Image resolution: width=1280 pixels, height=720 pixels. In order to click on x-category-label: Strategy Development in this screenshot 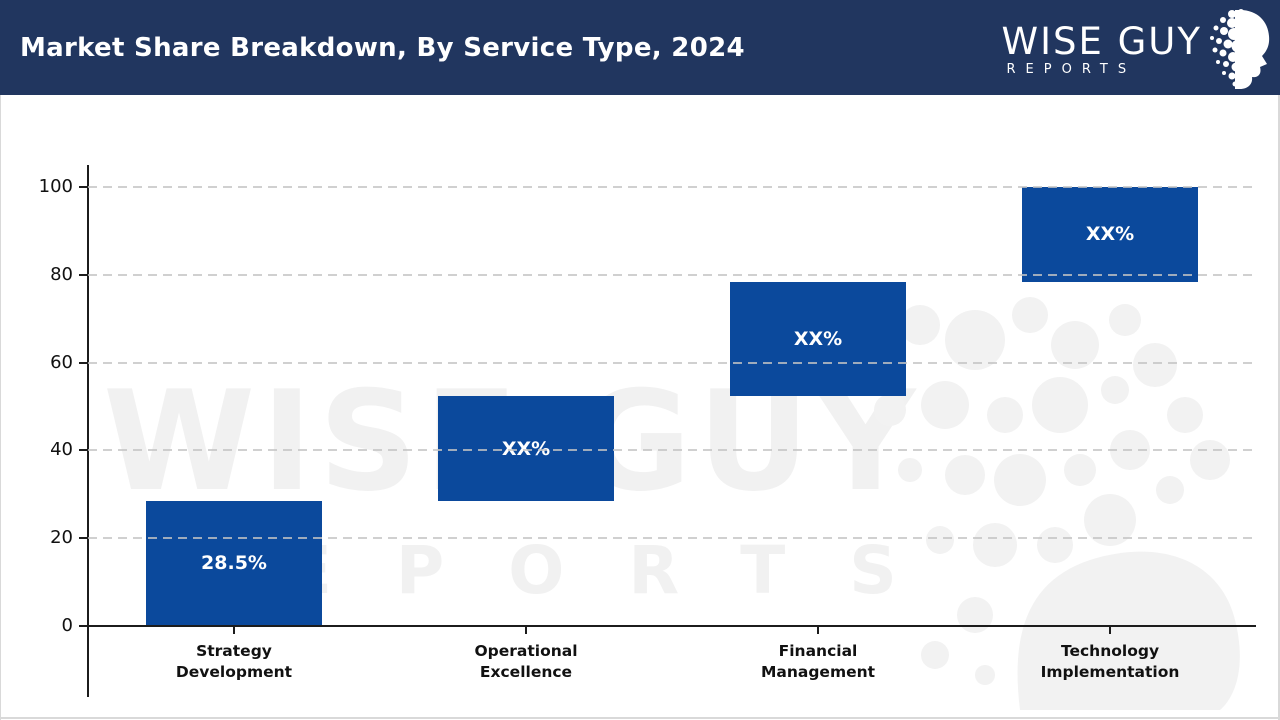, I will do `click(234, 661)`.